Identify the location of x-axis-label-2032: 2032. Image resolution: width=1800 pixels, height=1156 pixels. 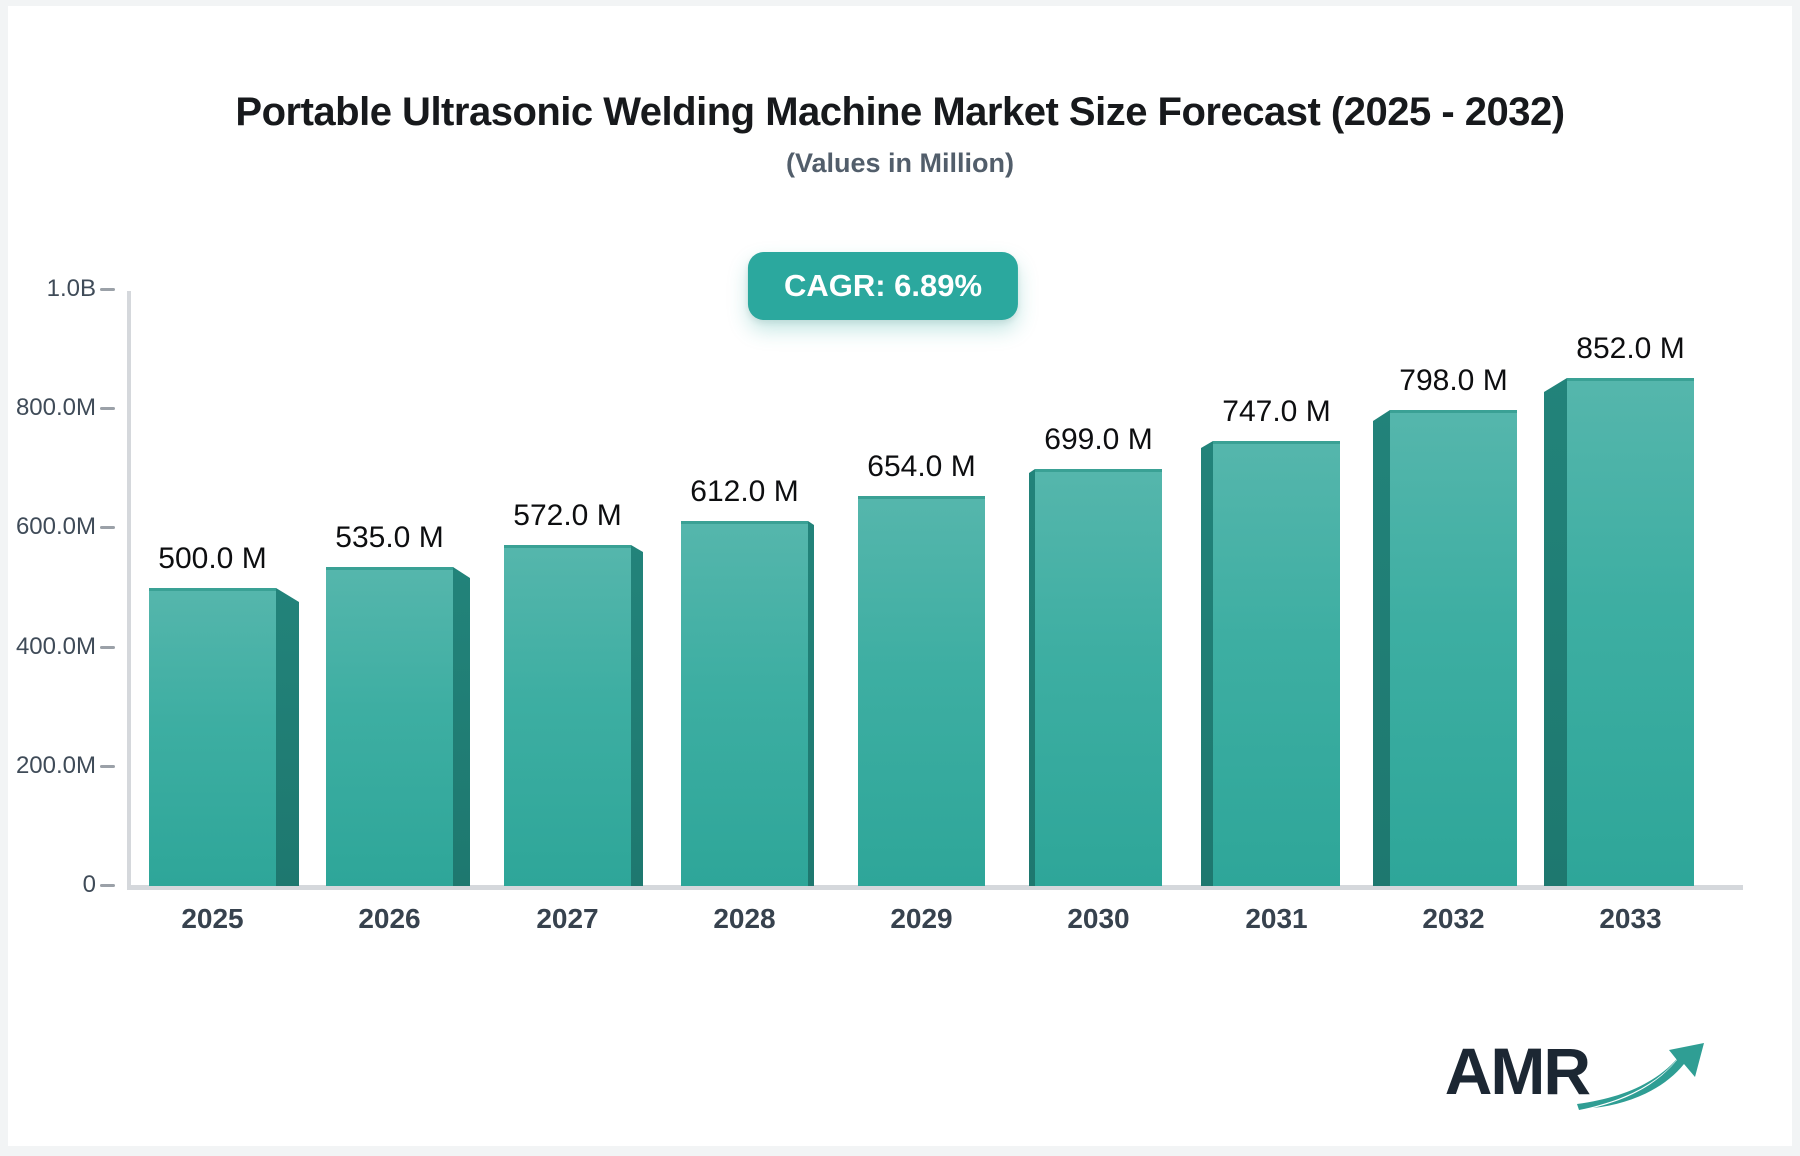
(1453, 918).